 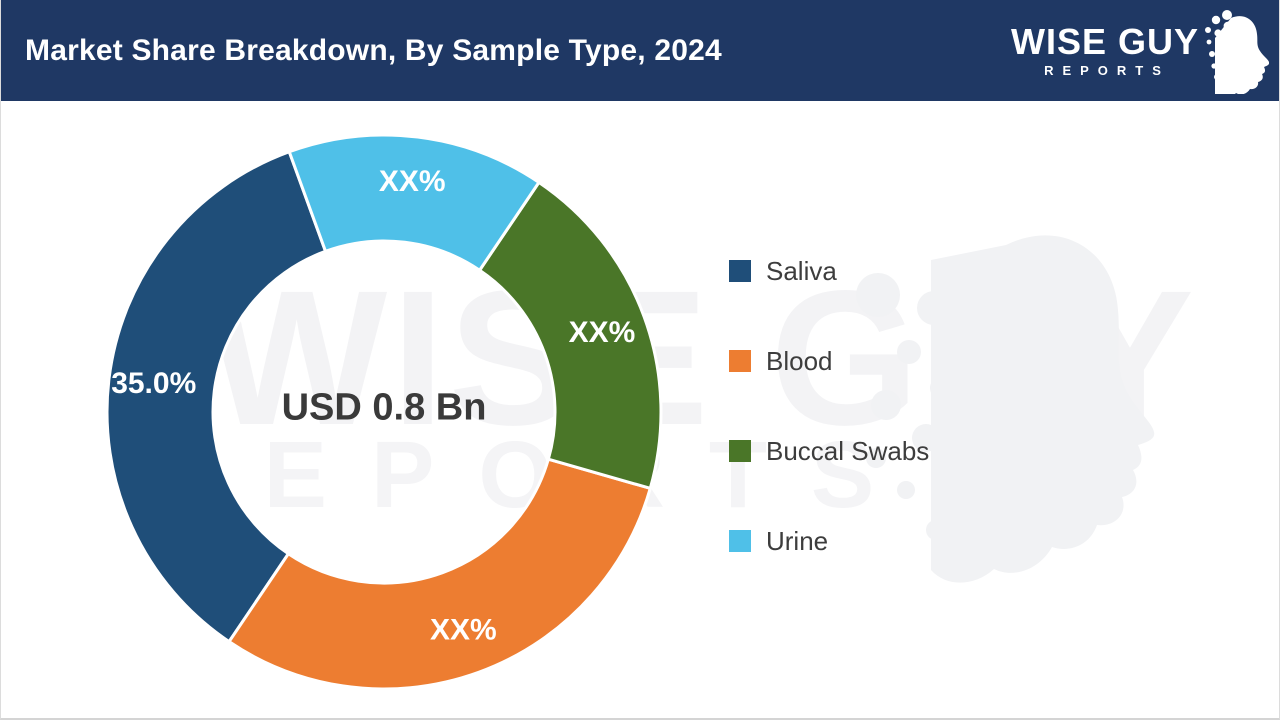 What do you see at coordinates (384, 407) in the screenshot?
I see `donut-center-value: USD 0.8 Bn` at bounding box center [384, 407].